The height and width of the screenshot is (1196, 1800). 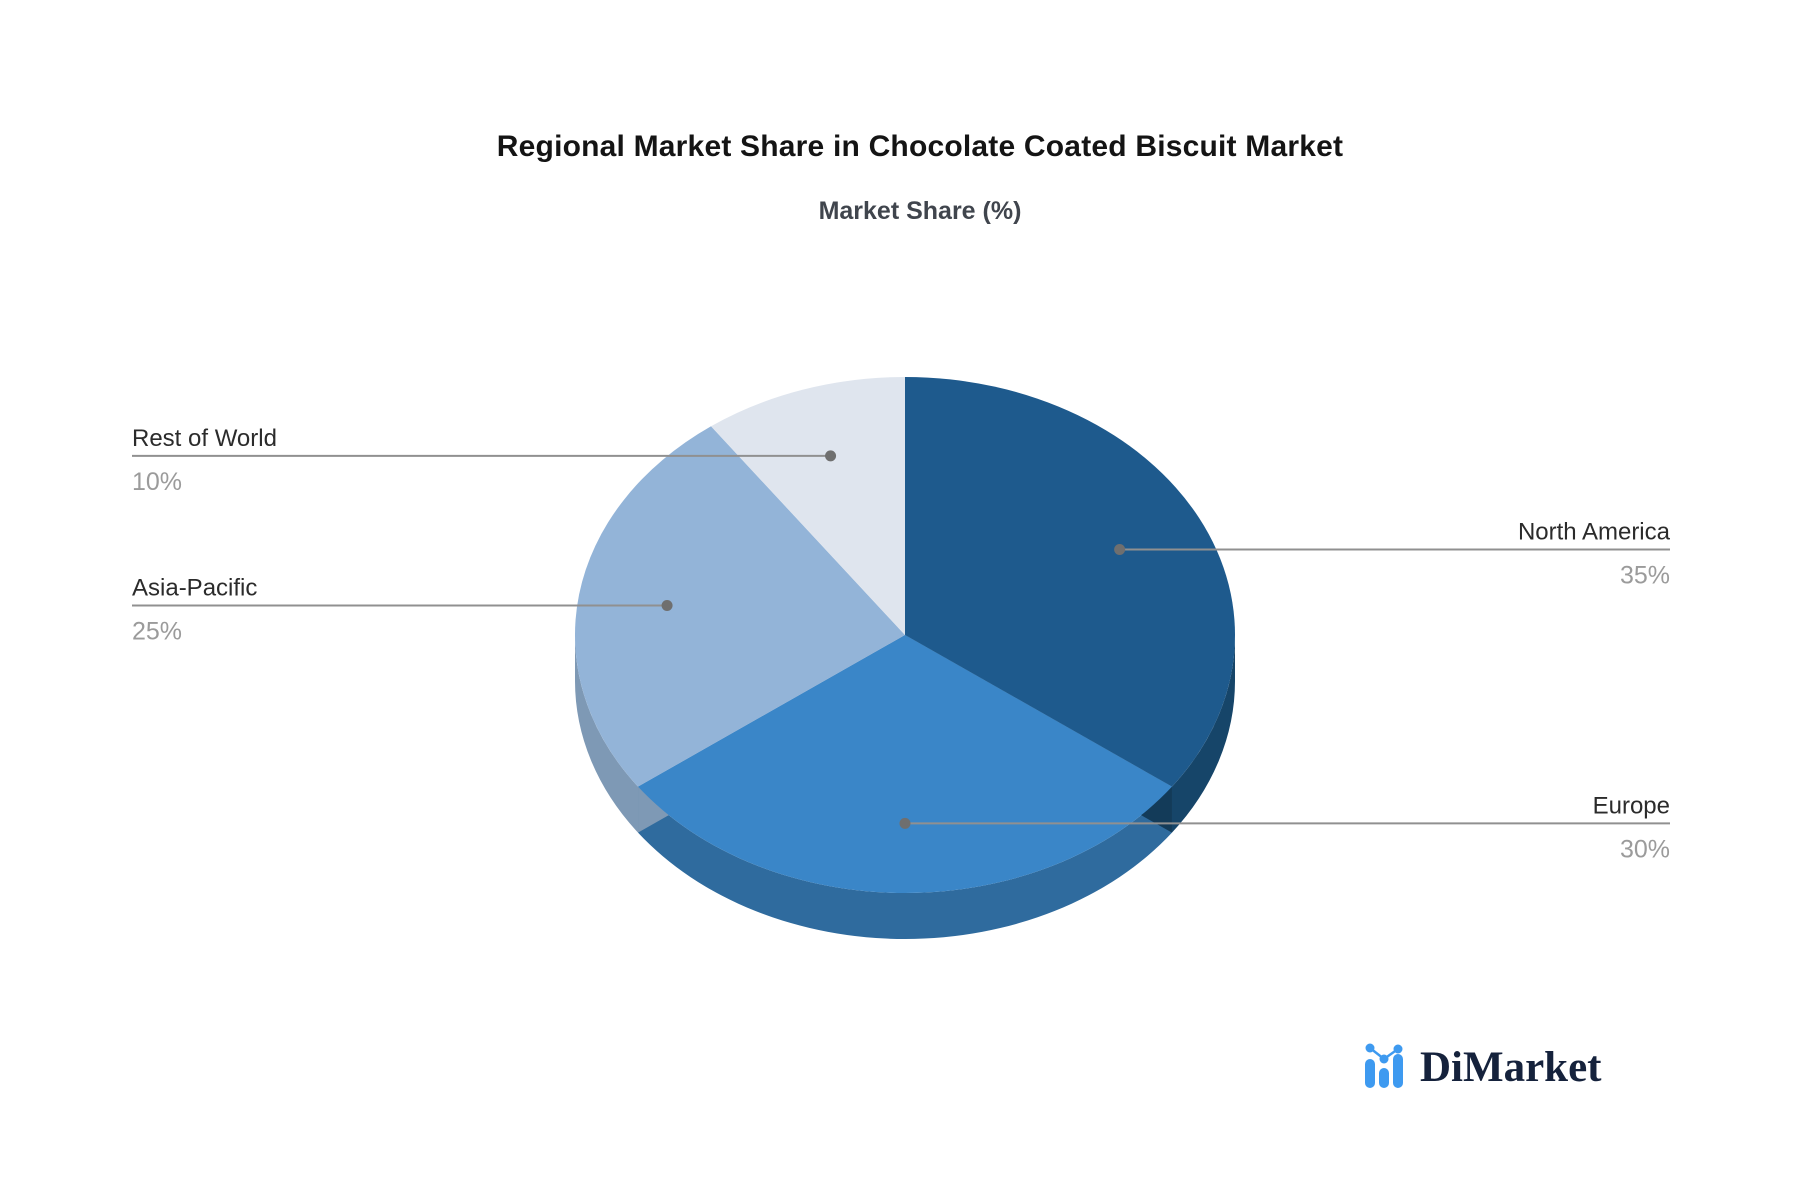 What do you see at coordinates (1511, 1067) in the screenshot?
I see `brand-logo-text: DiMarket` at bounding box center [1511, 1067].